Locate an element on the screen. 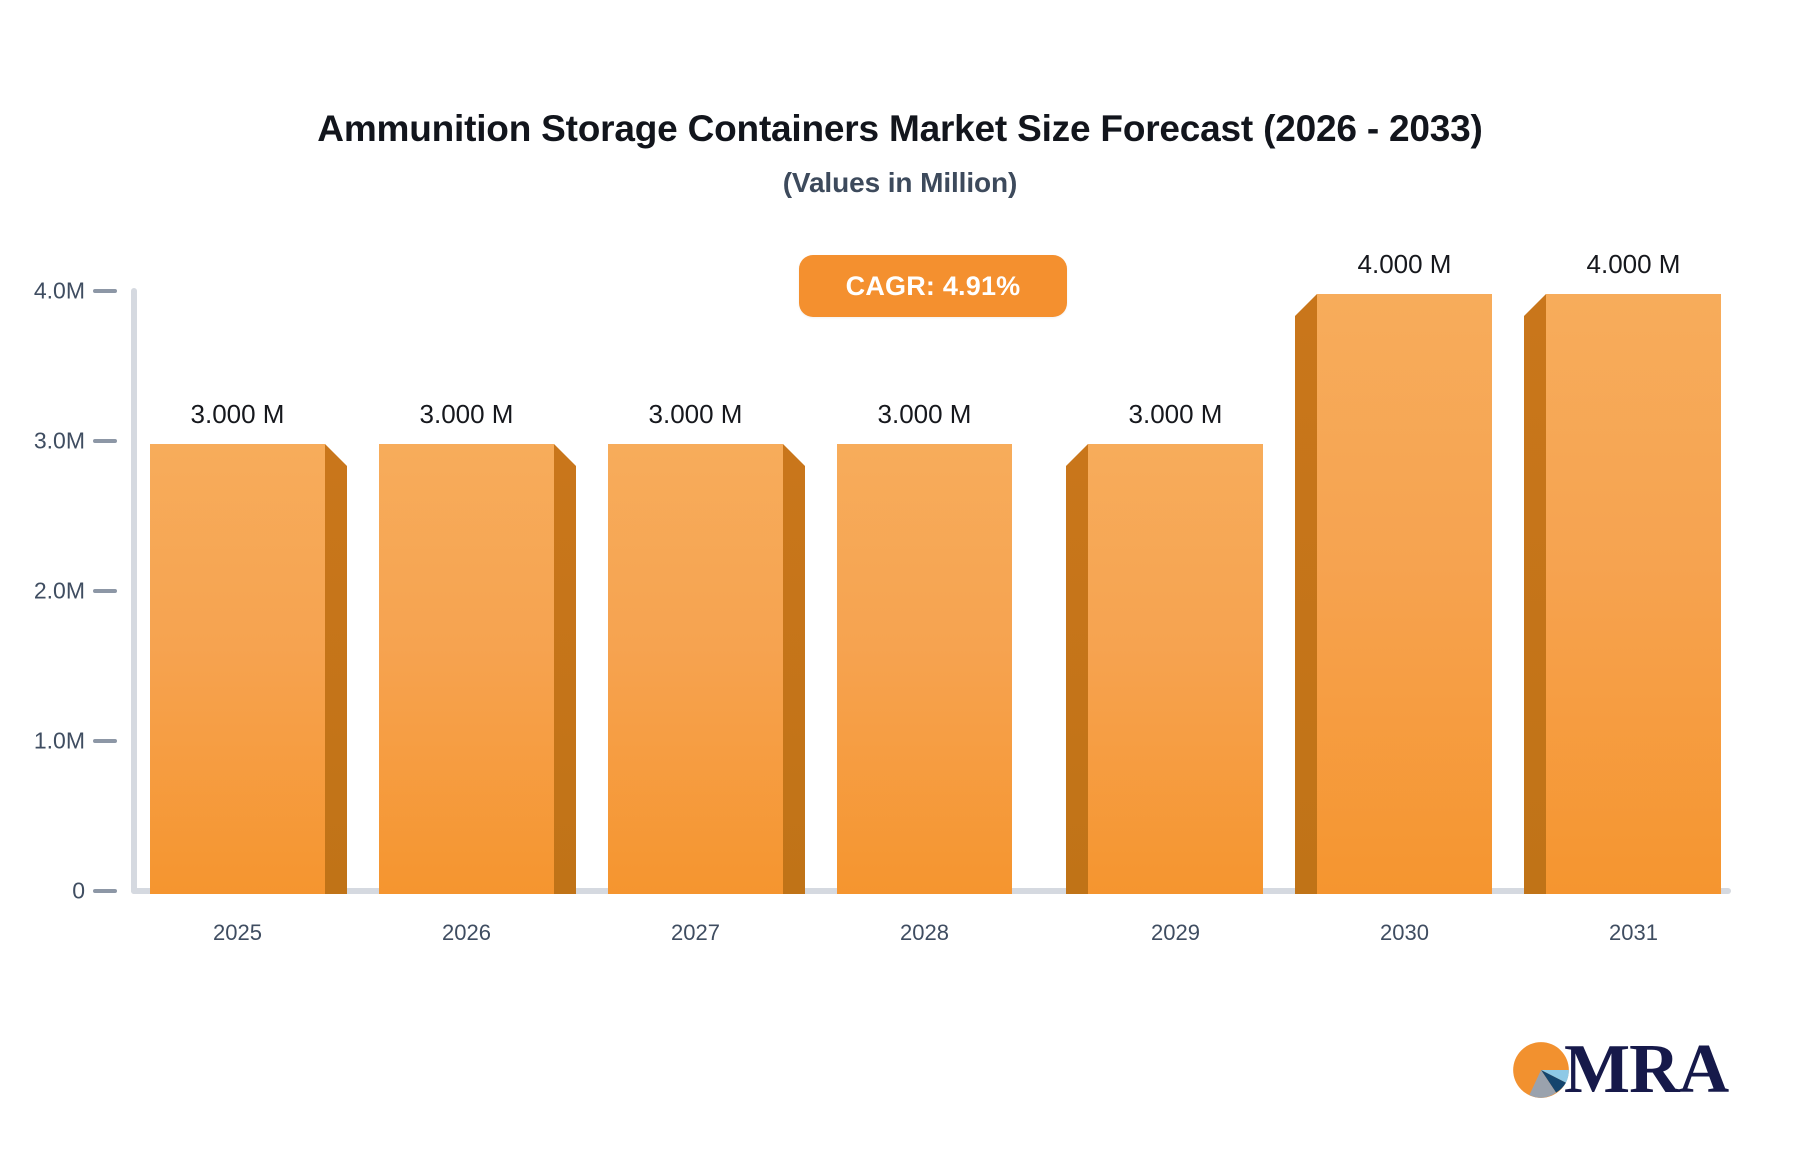 Image resolution: width=1800 pixels, height=1156 pixels. bar-2031: 4.000 M is located at coordinates (1622, 571).